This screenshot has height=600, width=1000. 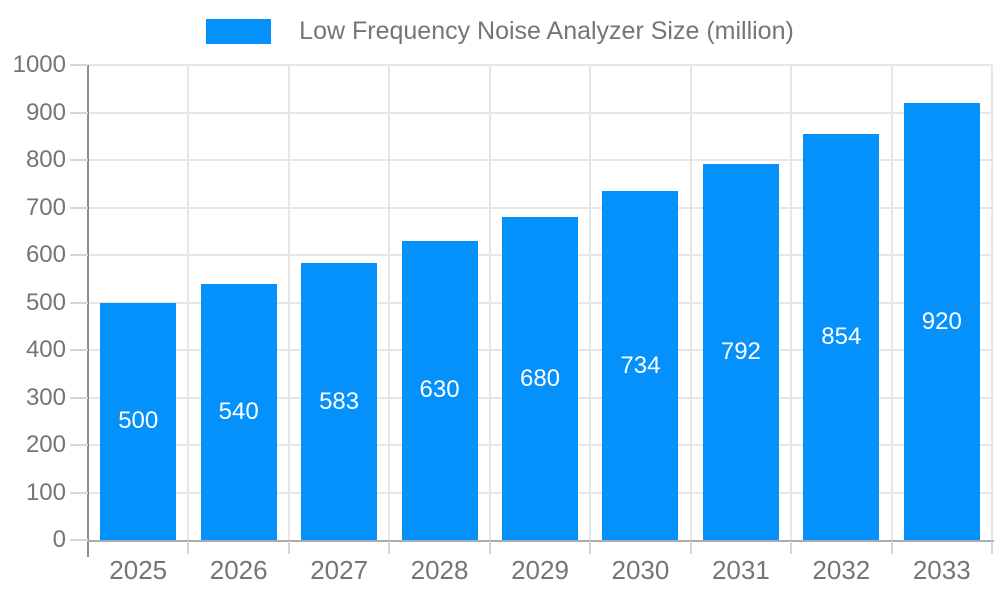 I want to click on y-axis-label: 800, so click(x=45, y=159).